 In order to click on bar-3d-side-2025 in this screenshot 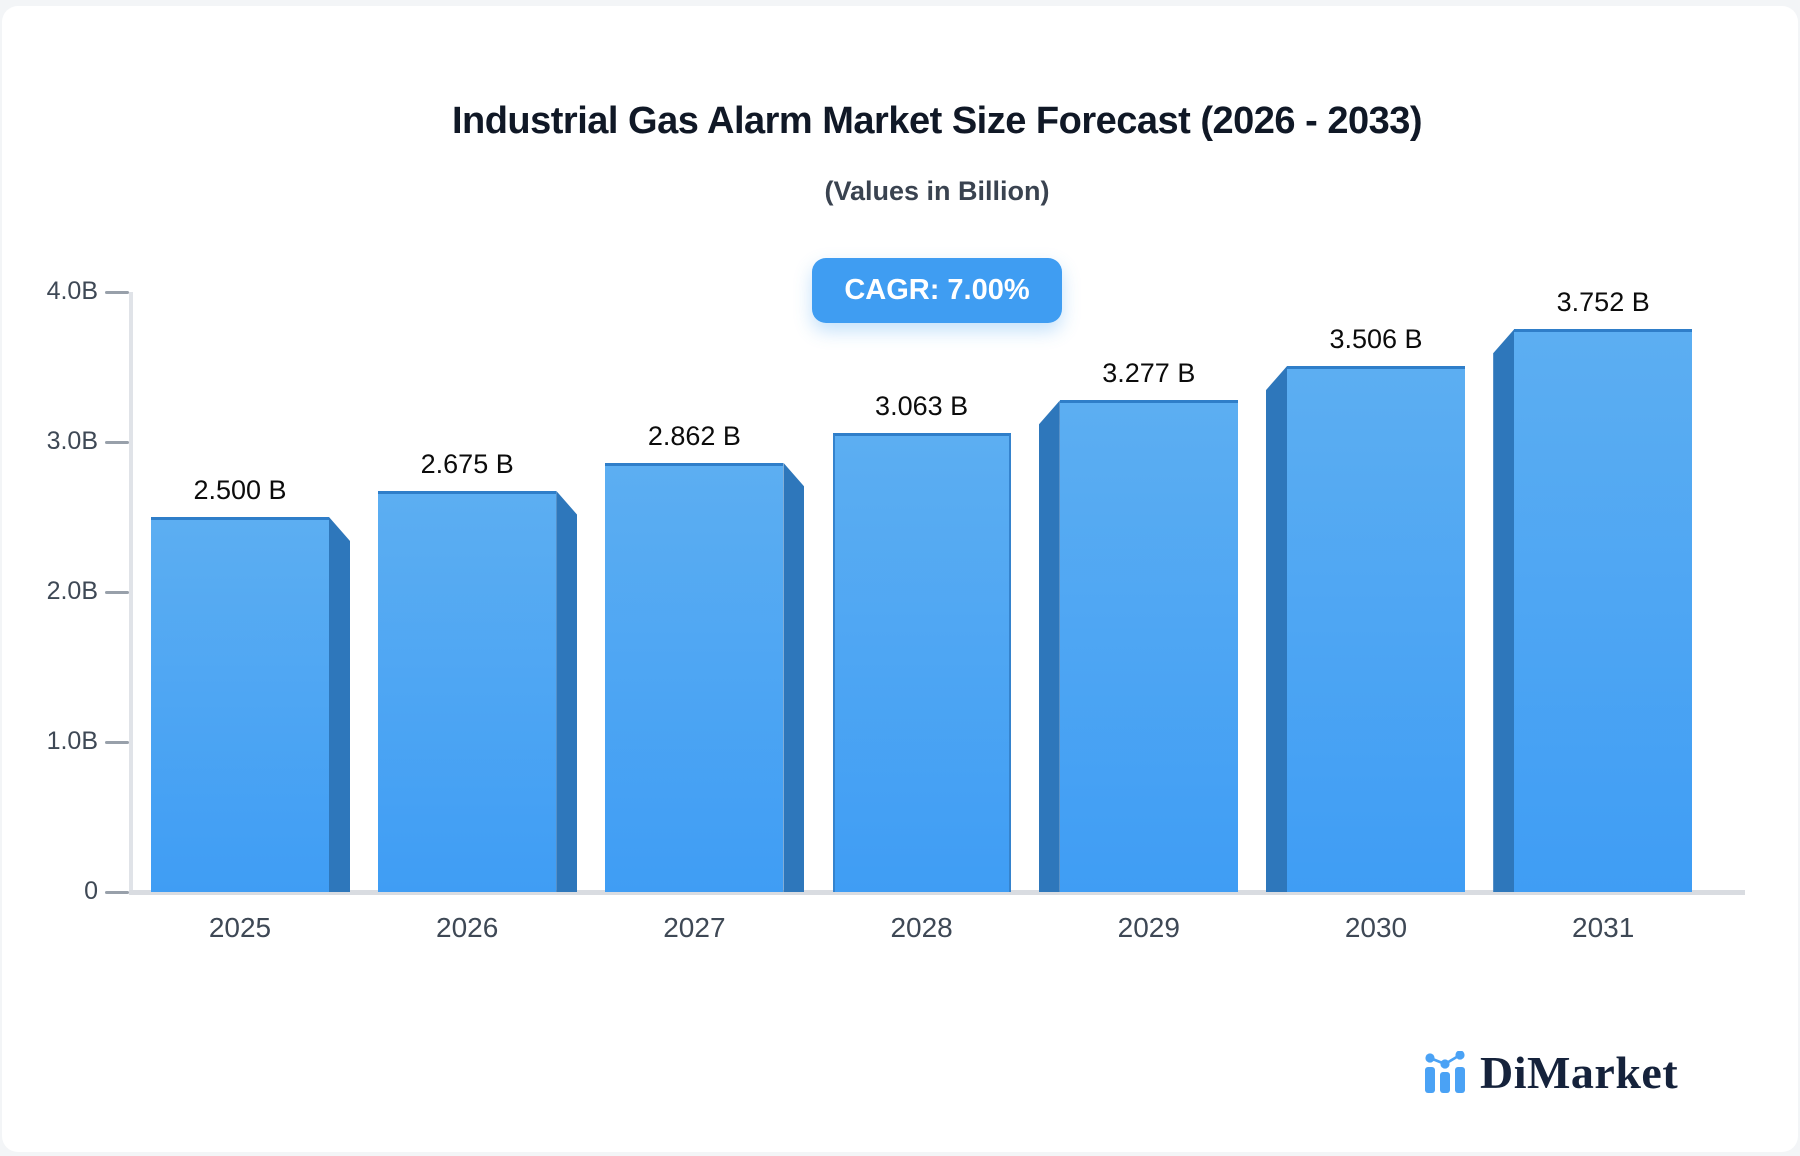, I will do `click(339, 704)`.